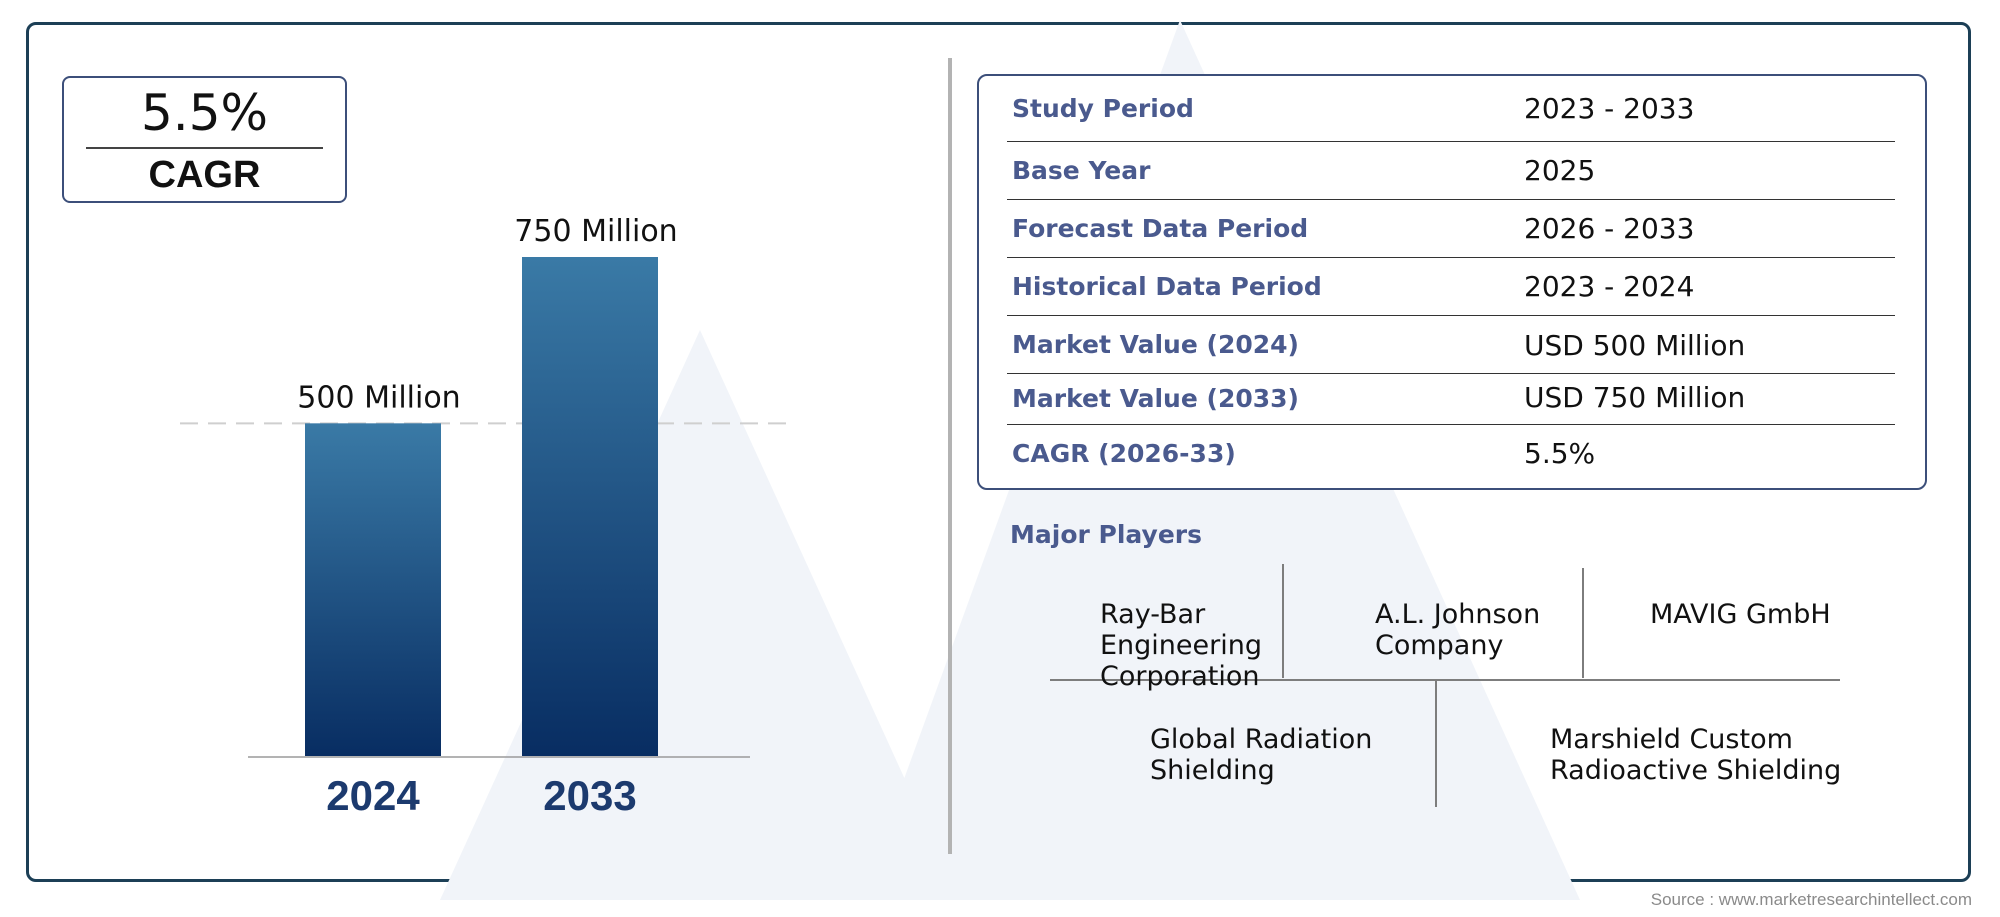 The height and width of the screenshot is (917, 2000). What do you see at coordinates (595, 231) in the screenshot?
I see `data-label: 750 Million` at bounding box center [595, 231].